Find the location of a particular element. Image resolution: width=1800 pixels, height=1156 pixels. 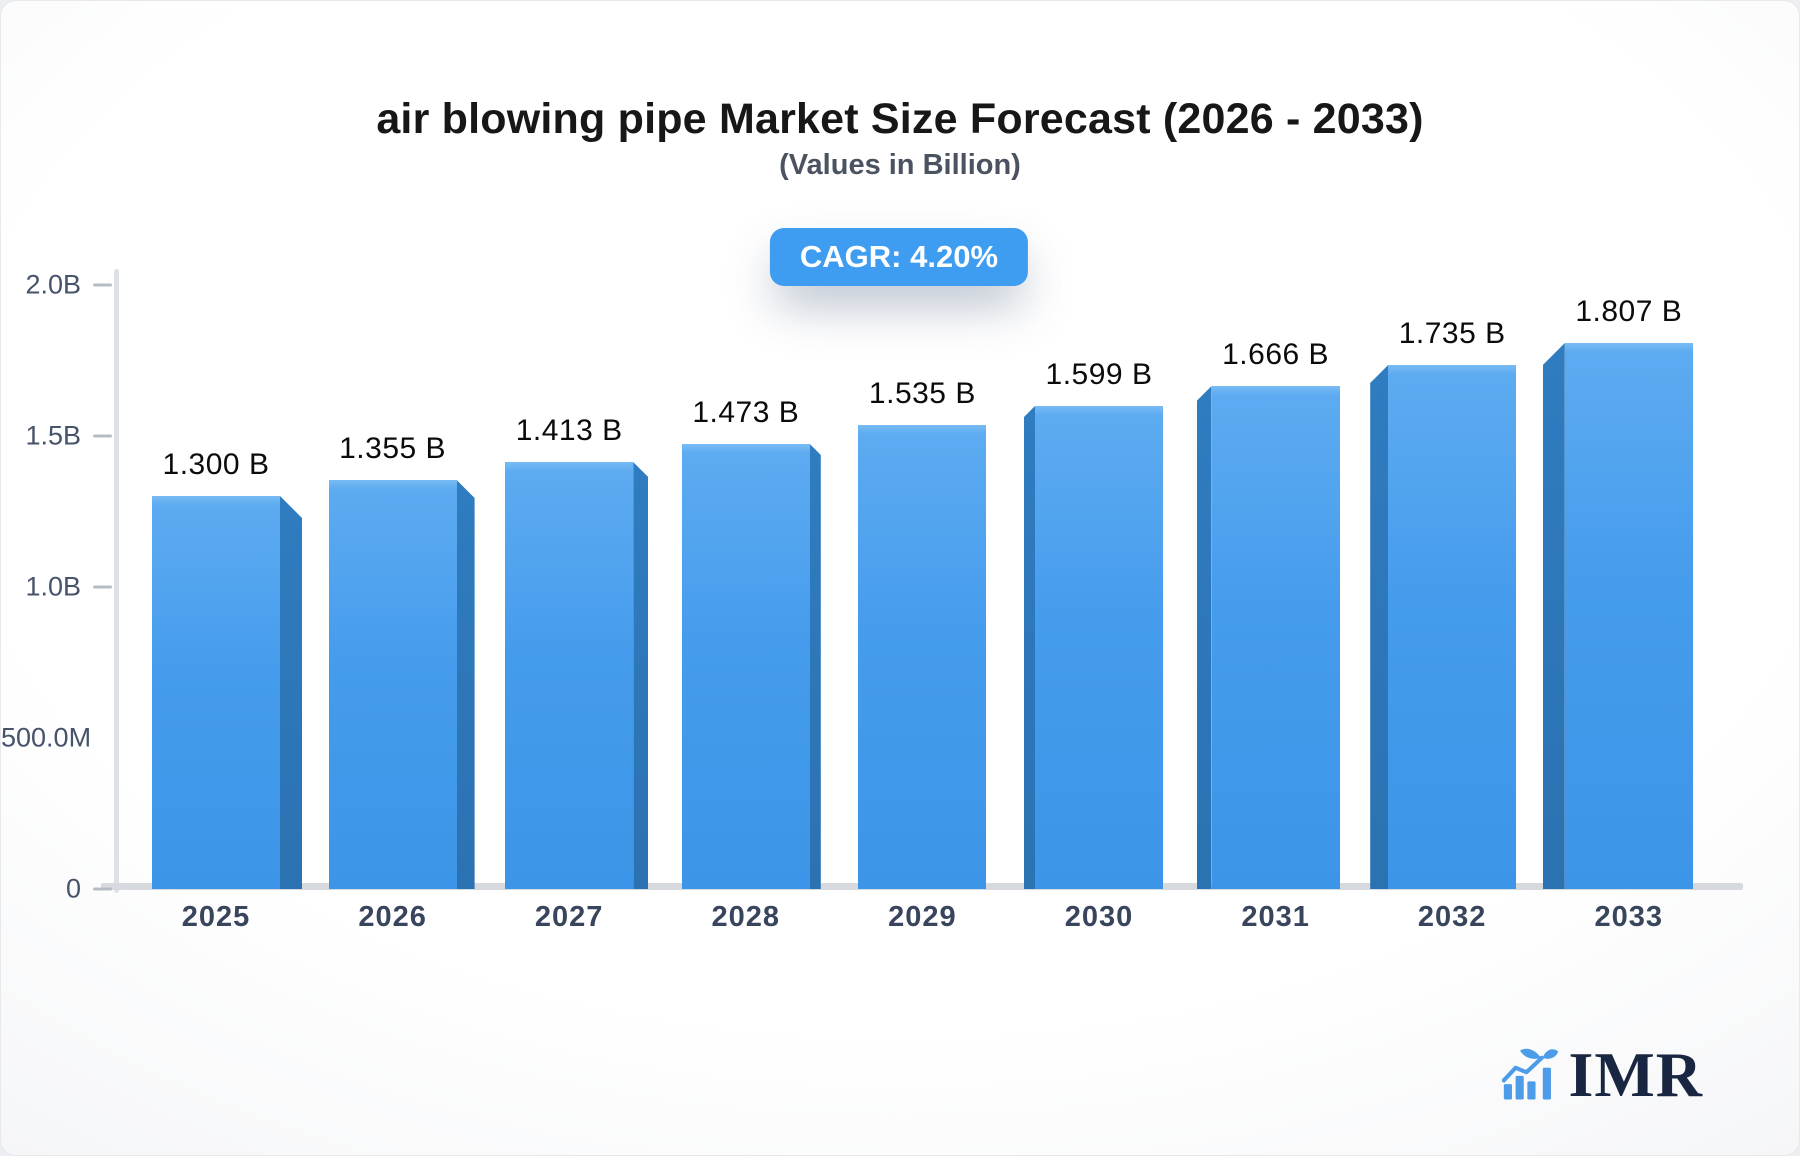

bar-face-2033 is located at coordinates (1628, 616).